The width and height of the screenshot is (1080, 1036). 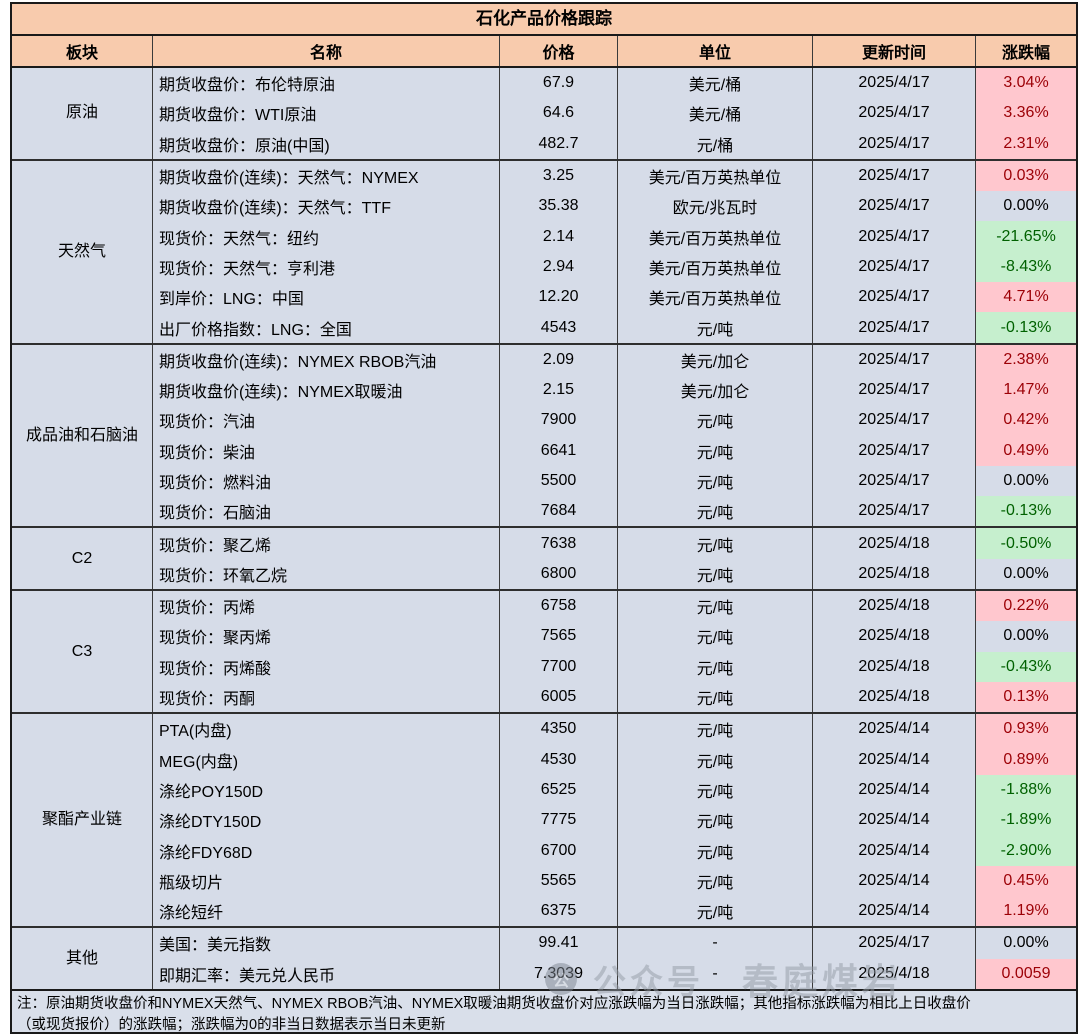 I want to click on name-cell: 期货收盘价(连续)：NYMEX RBOB汽油, so click(x=325, y=359).